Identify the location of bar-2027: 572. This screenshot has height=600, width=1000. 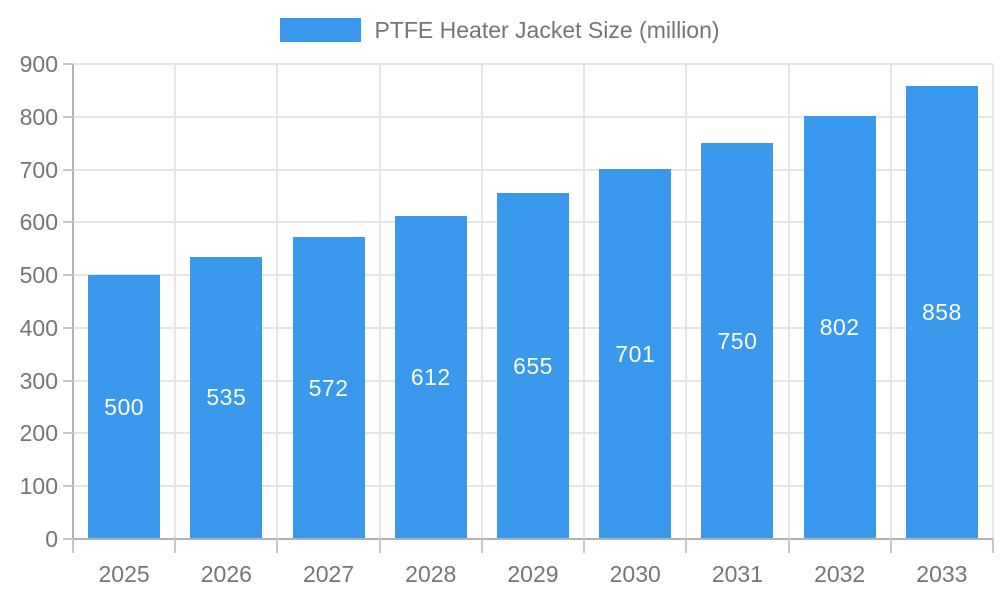
(328, 388).